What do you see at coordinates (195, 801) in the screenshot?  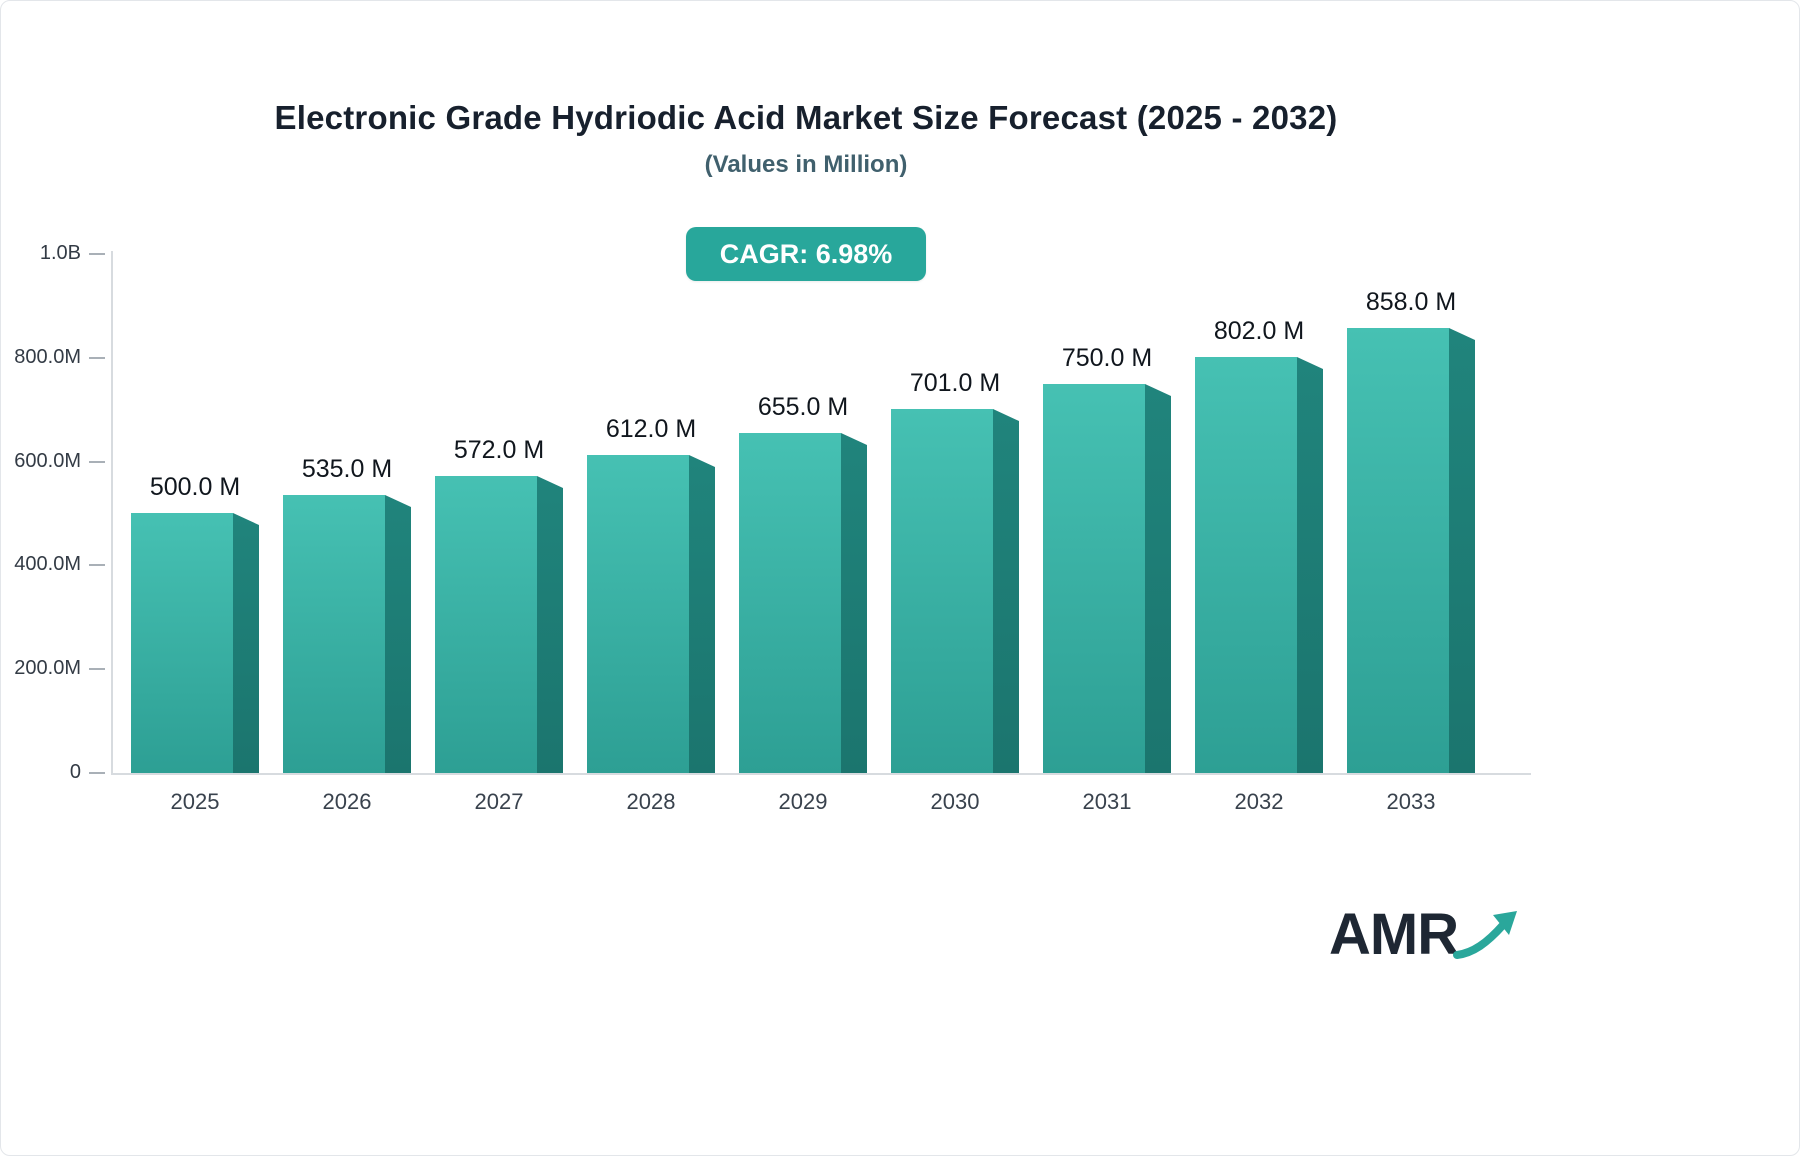 I see `x-tick-label: 2025` at bounding box center [195, 801].